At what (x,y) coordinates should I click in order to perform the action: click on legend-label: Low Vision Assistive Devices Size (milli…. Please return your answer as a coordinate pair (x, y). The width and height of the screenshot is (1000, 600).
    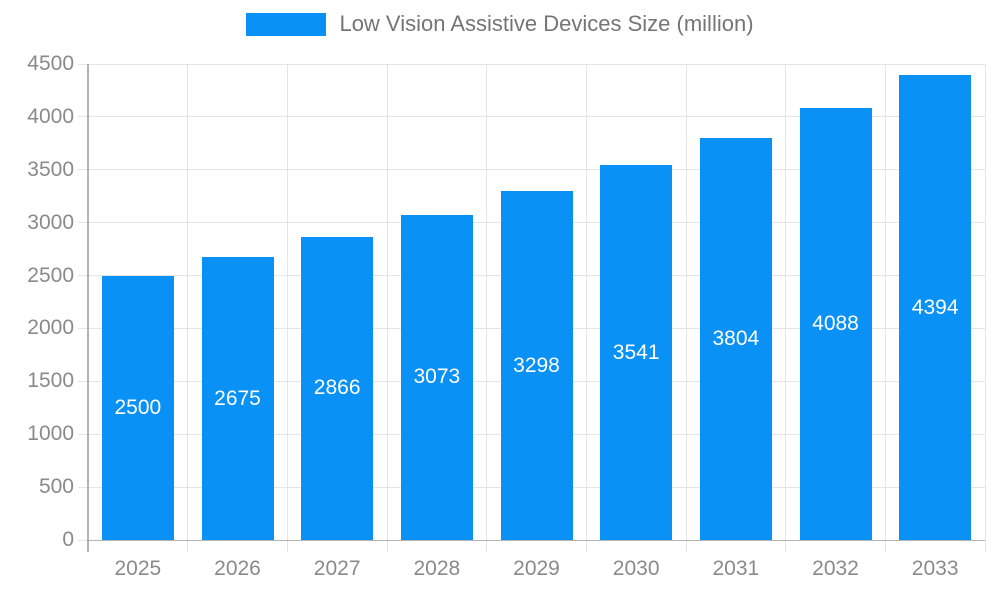
    Looking at the image, I should click on (546, 23).